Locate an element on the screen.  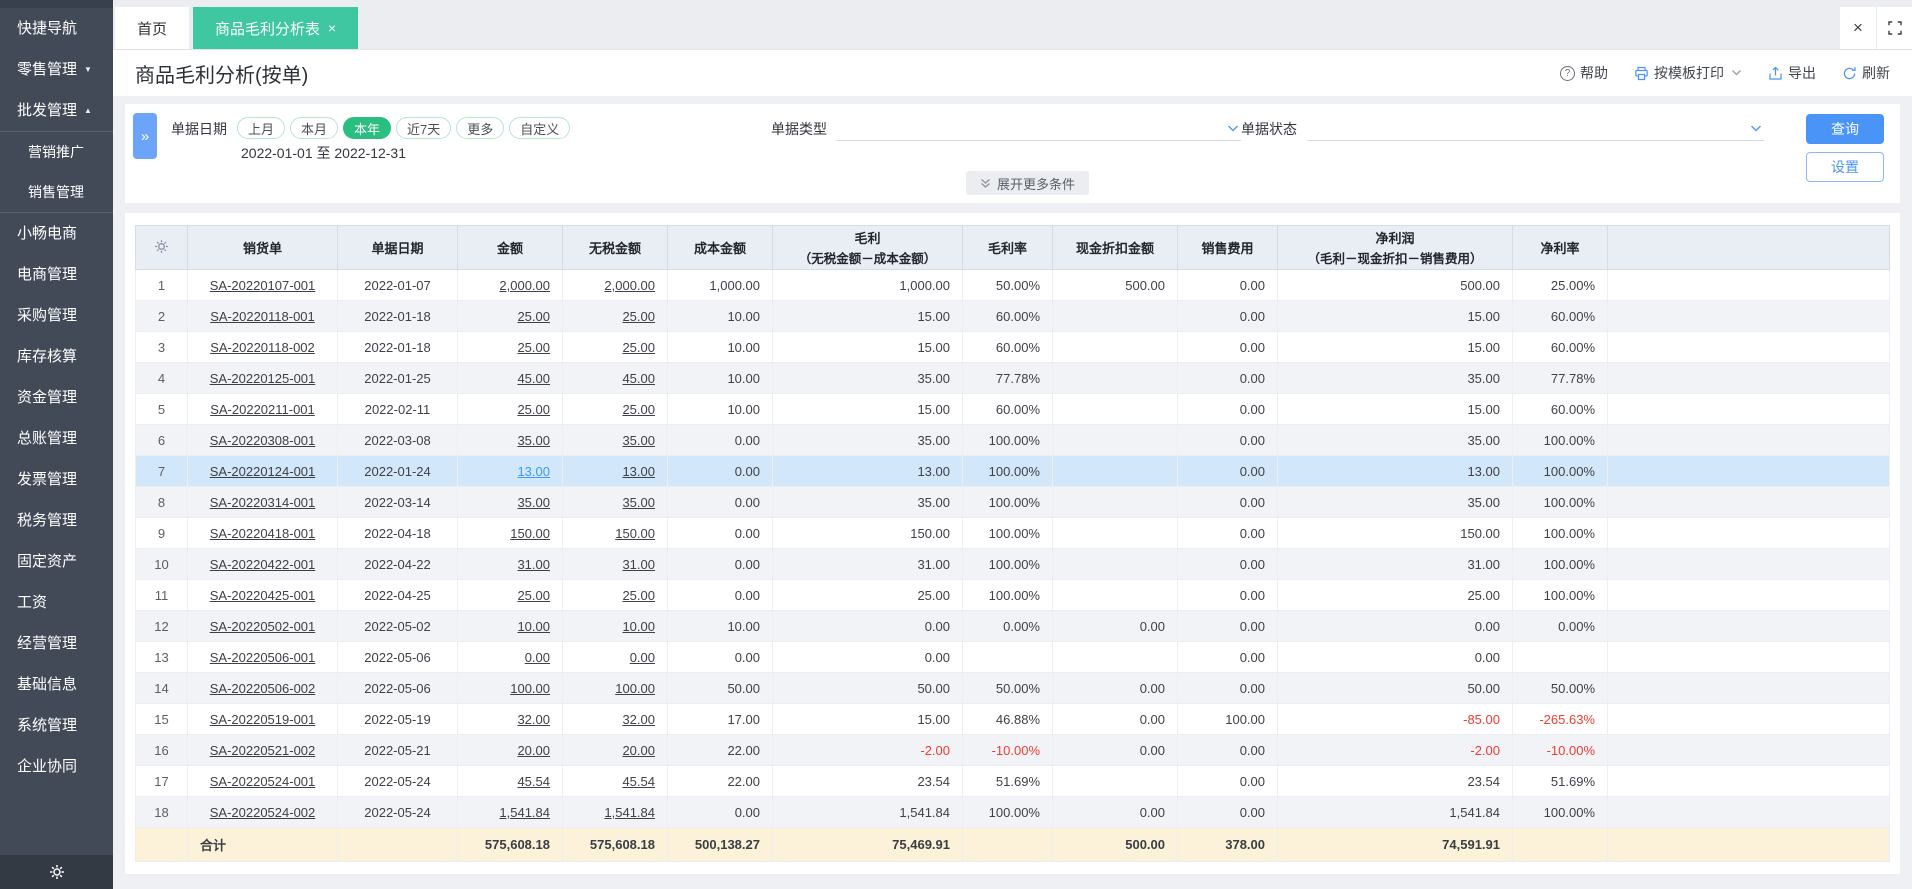
sidebar-item-purchase-mgmt: 采购管理 is located at coordinates (56, 315).